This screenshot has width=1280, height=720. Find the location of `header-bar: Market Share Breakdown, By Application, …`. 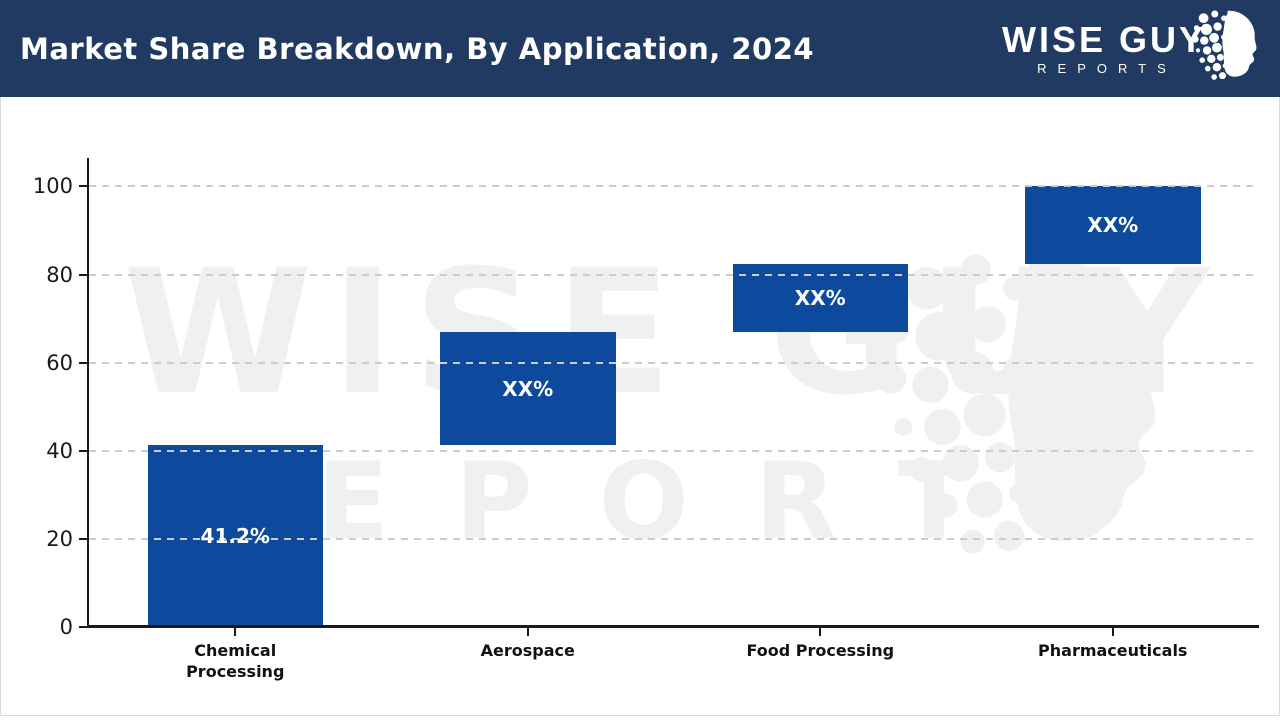

header-bar: Market Share Breakdown, By Application, … is located at coordinates (640, 48).